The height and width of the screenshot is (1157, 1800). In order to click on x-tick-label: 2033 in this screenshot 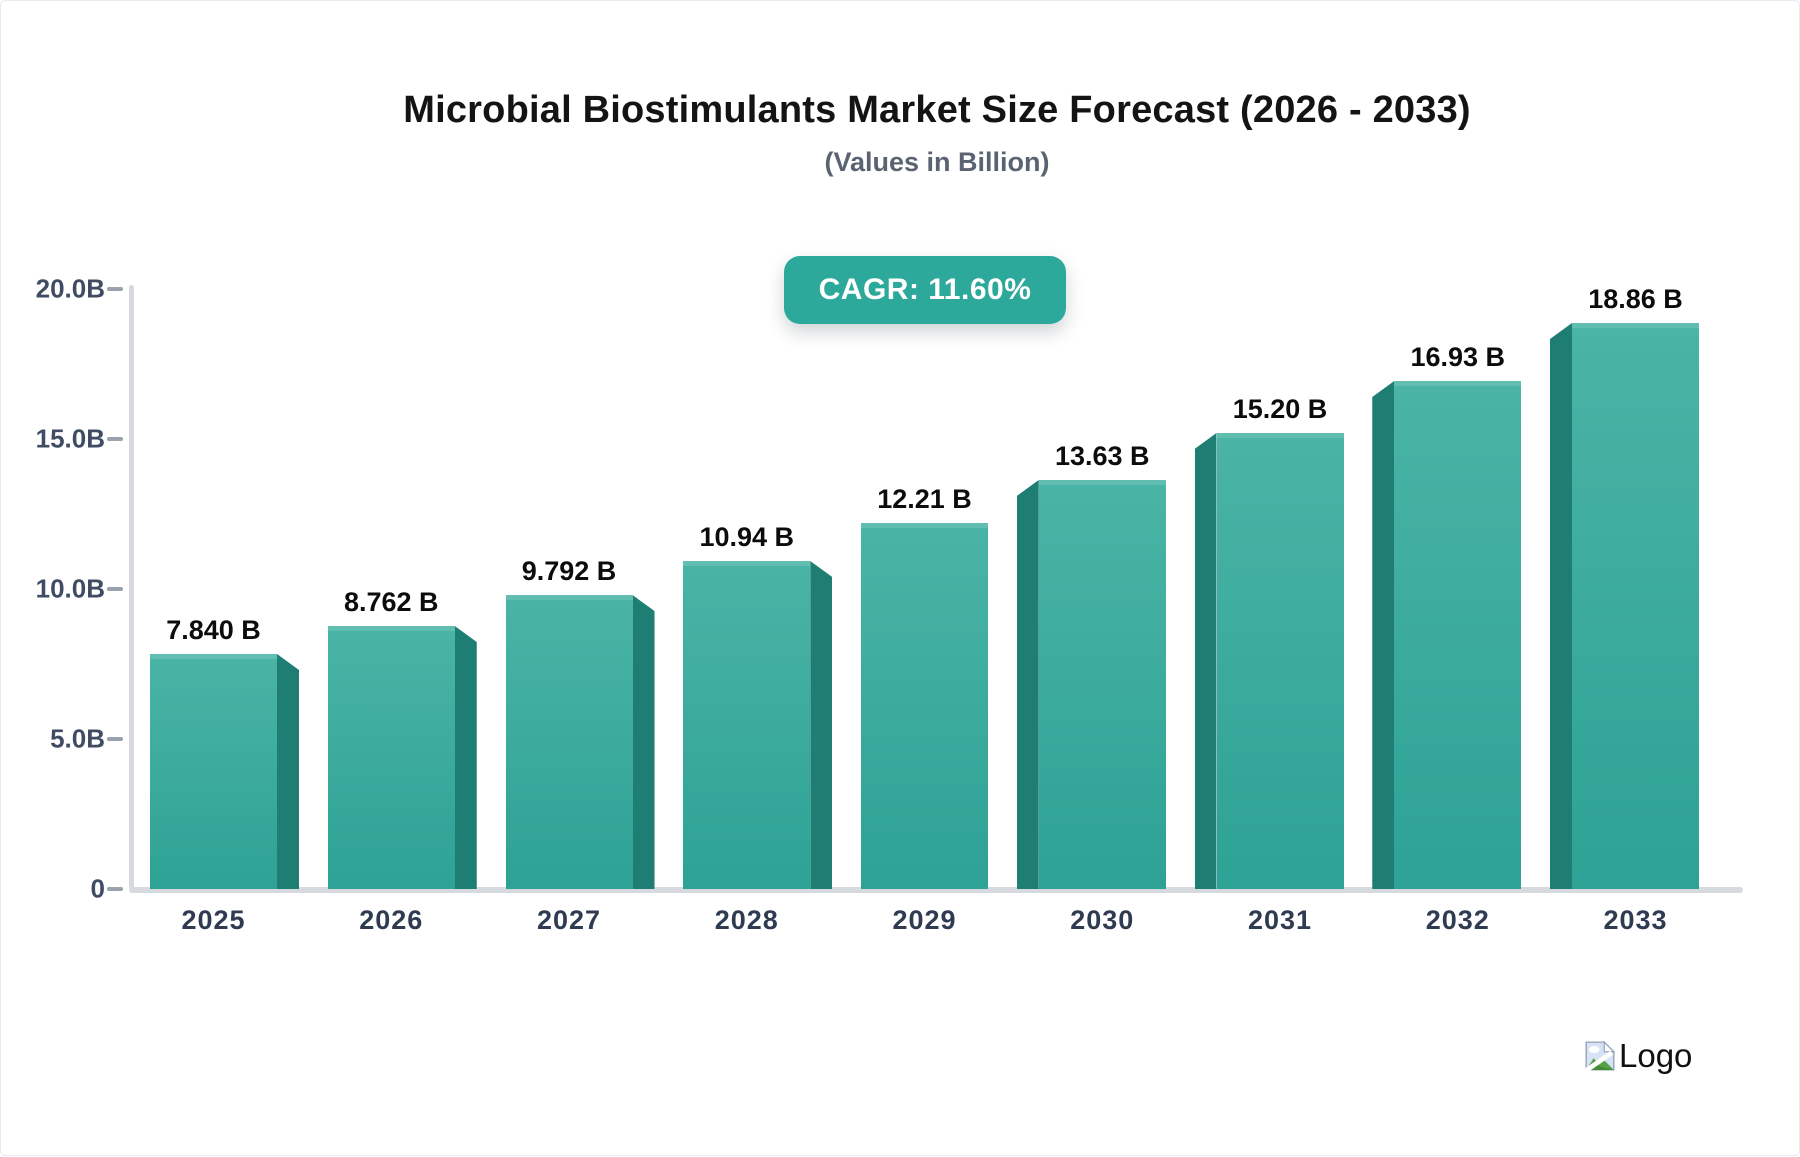, I will do `click(1635, 920)`.